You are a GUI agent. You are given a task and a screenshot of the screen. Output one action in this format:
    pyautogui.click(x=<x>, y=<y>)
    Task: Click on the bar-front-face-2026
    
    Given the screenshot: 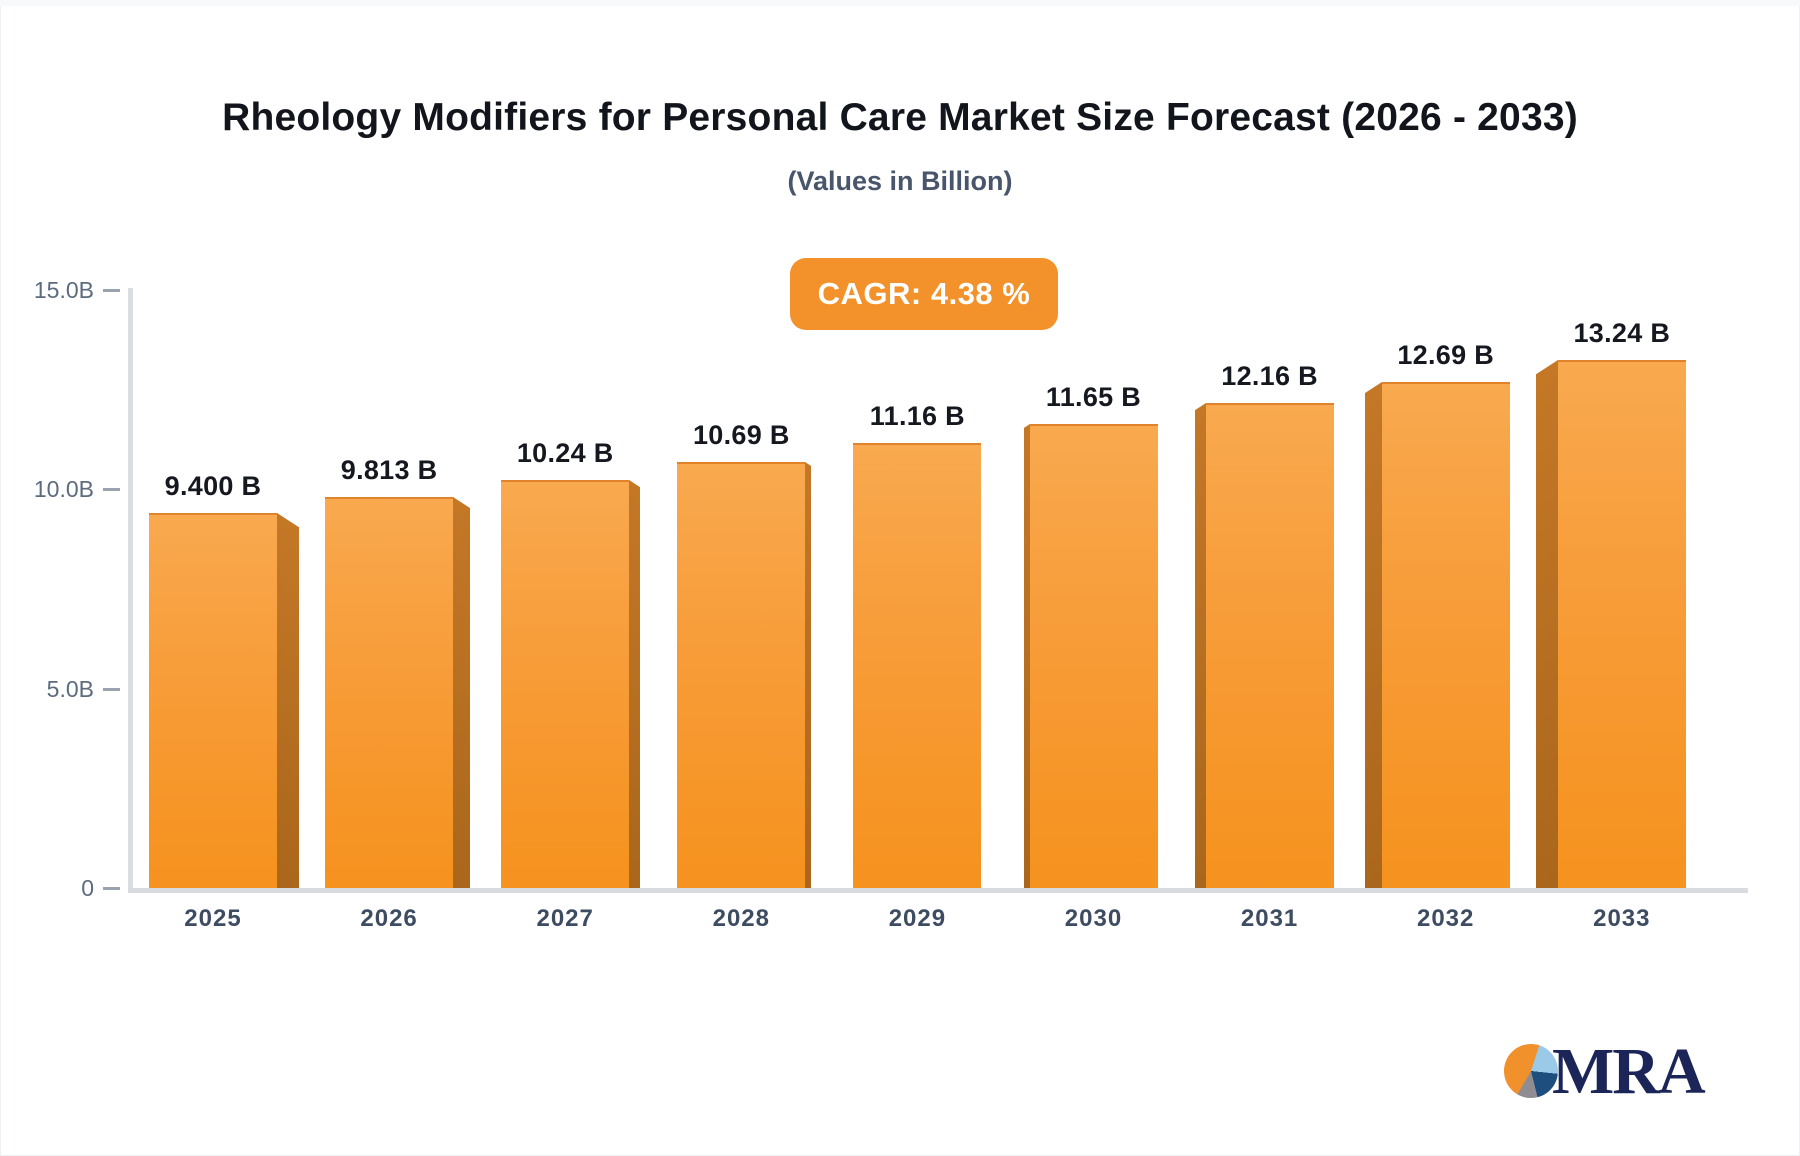 What is the action you would take?
    pyautogui.click(x=389, y=692)
    